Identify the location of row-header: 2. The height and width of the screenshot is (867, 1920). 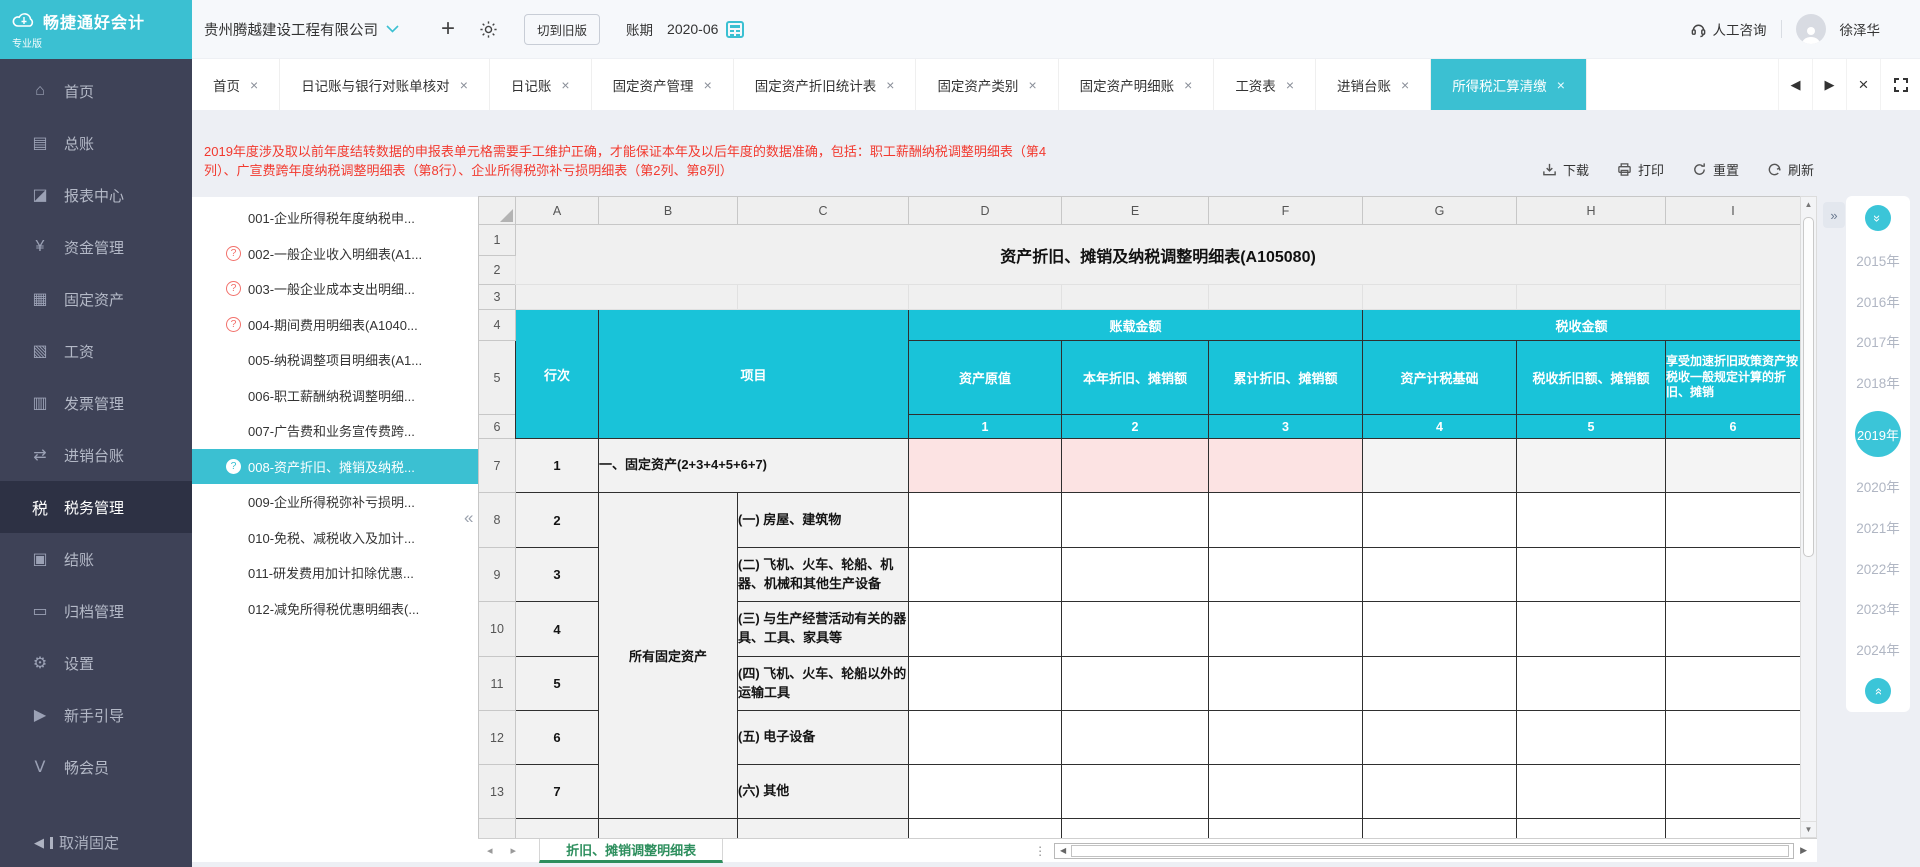
(497, 270).